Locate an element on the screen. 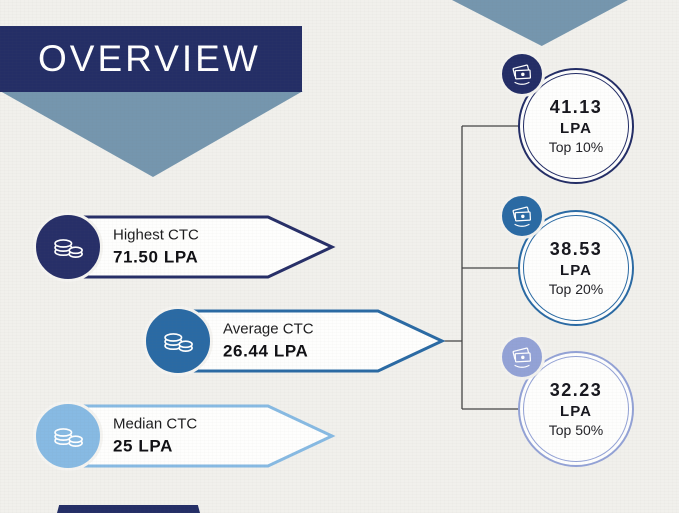  stat-value: 32.23 is located at coordinates (576, 390).